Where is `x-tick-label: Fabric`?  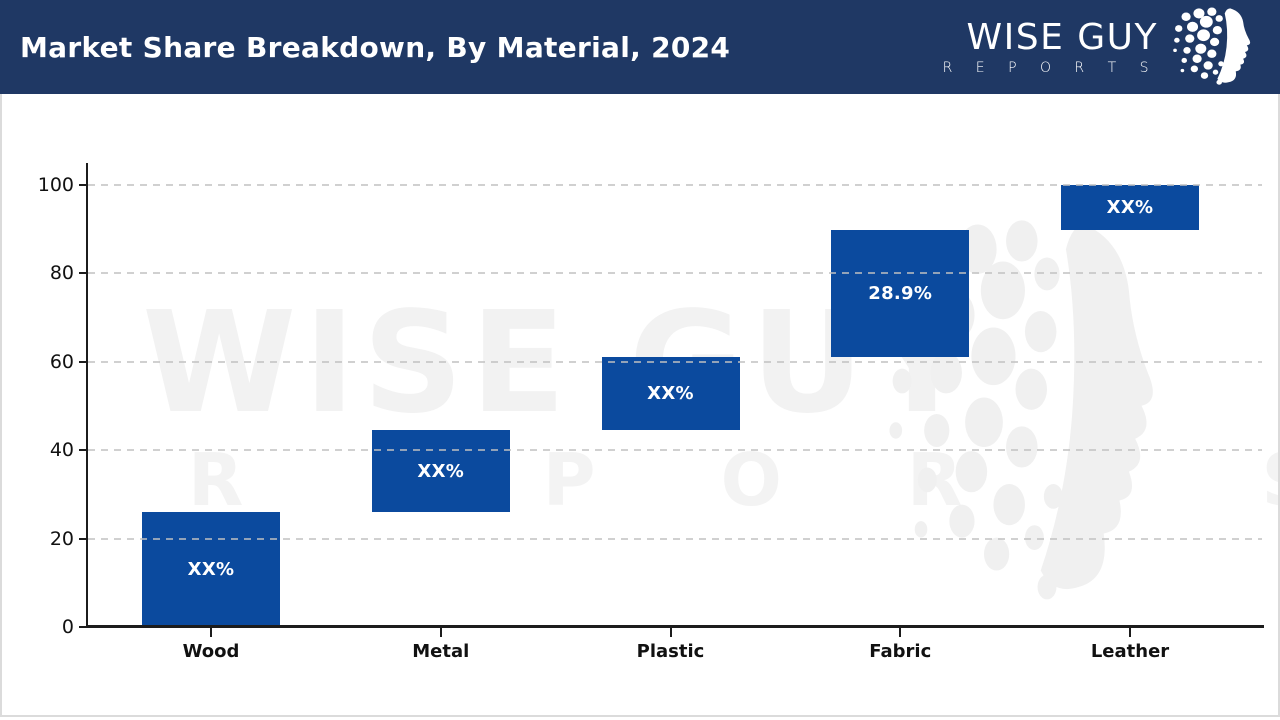 x-tick-label: Fabric is located at coordinates (900, 651).